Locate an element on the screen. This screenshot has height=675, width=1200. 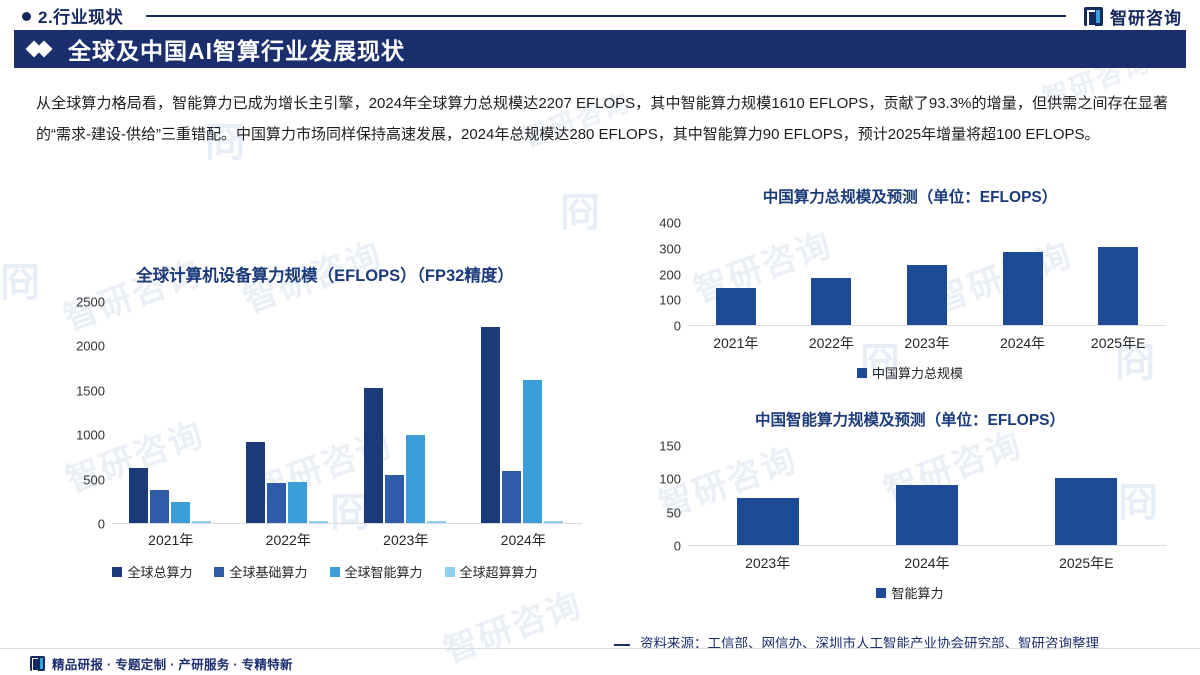
x-axis-labels: 2021年 2022年 2023年 2024年 2025年E is located at coordinates (927, 343).